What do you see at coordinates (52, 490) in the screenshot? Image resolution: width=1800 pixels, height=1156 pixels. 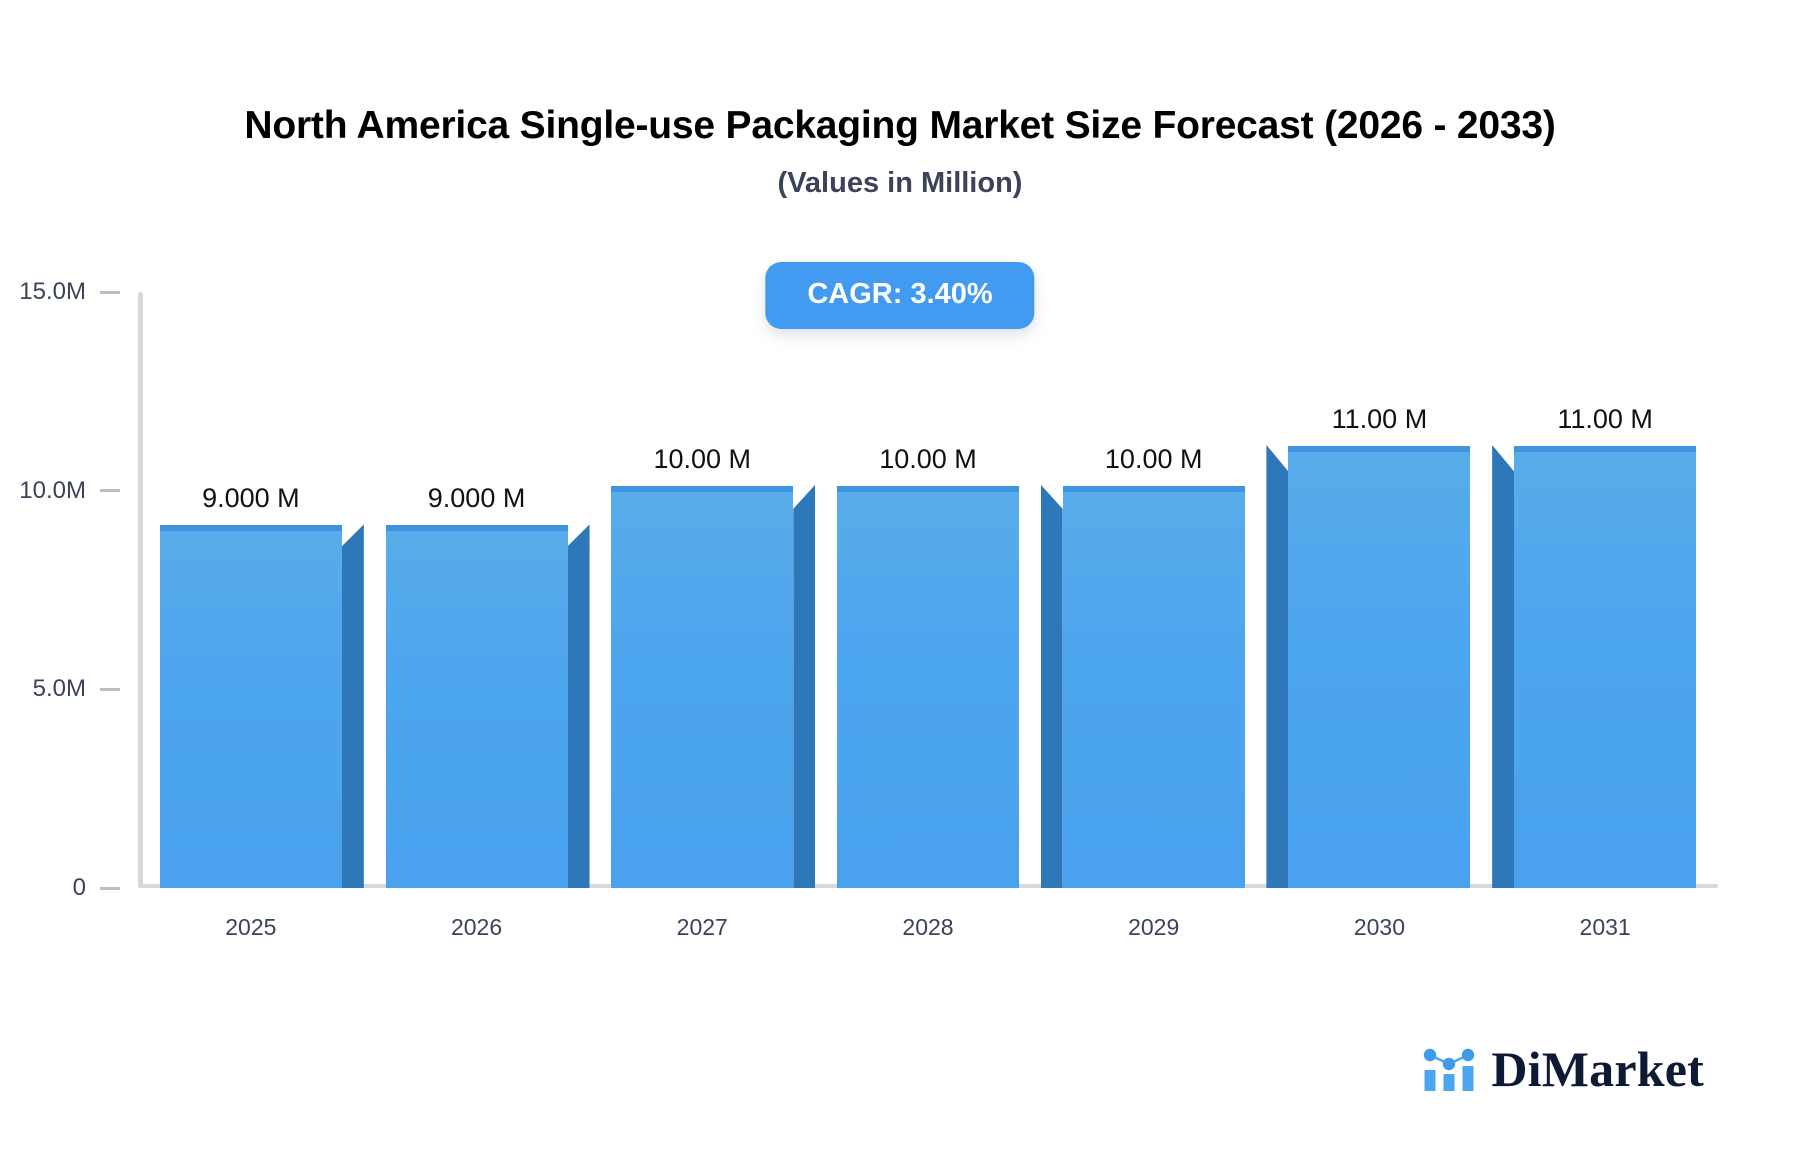 I see `y-axis-tick-label: 10.0M` at bounding box center [52, 490].